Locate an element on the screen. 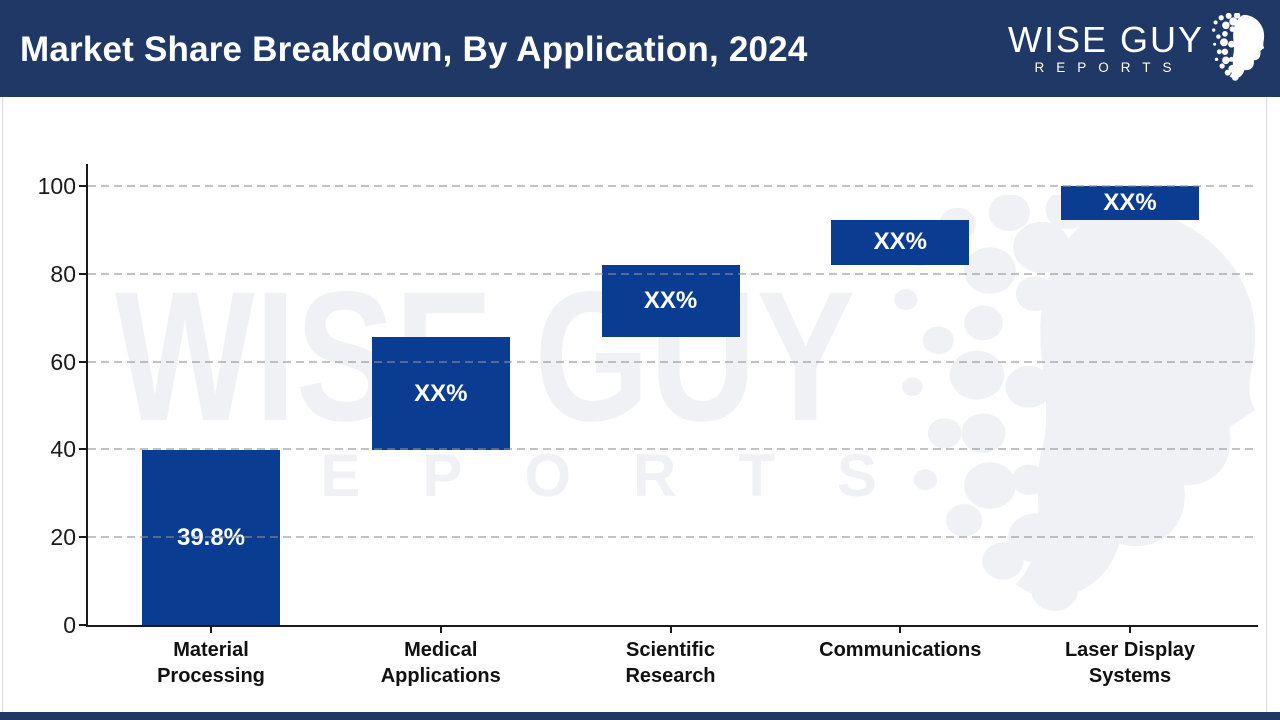  x-category-label-line: Scientific is located at coordinates (670, 650).